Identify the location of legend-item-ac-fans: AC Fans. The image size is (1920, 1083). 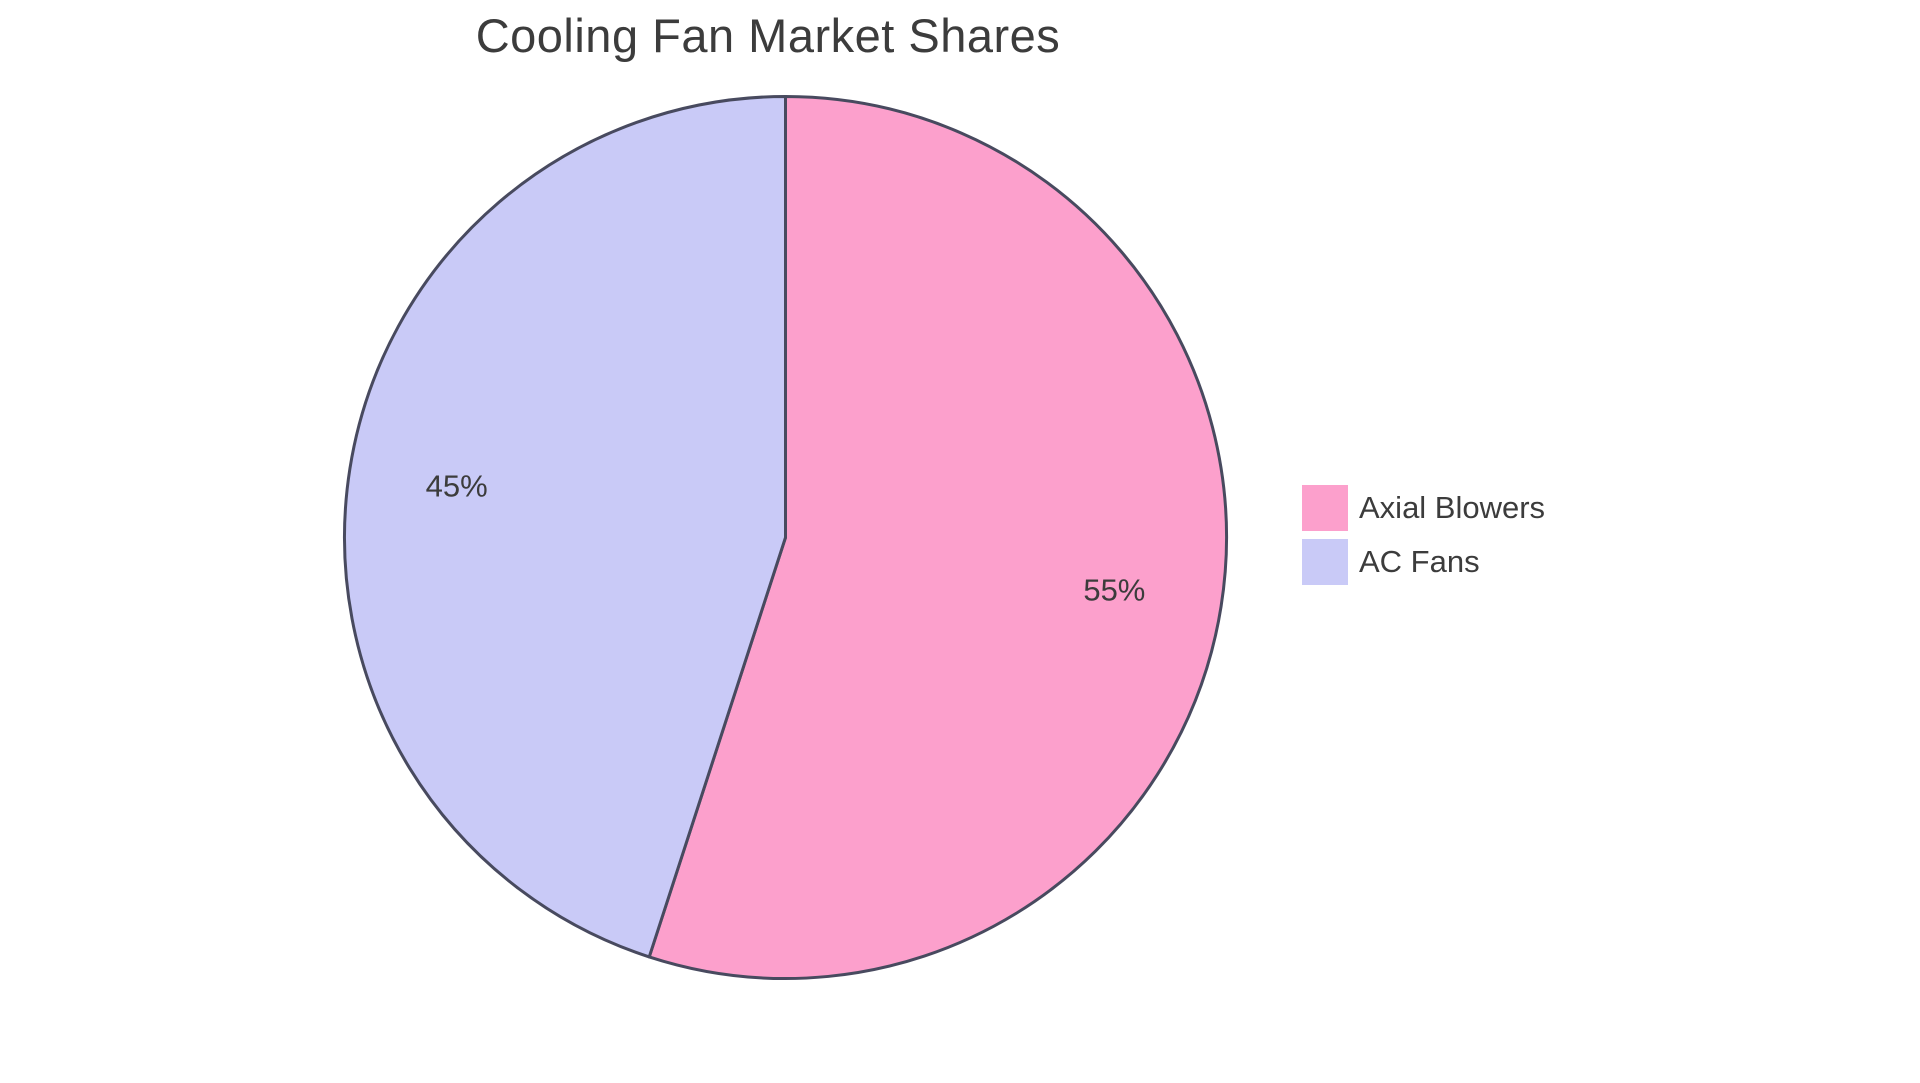
(1423, 562).